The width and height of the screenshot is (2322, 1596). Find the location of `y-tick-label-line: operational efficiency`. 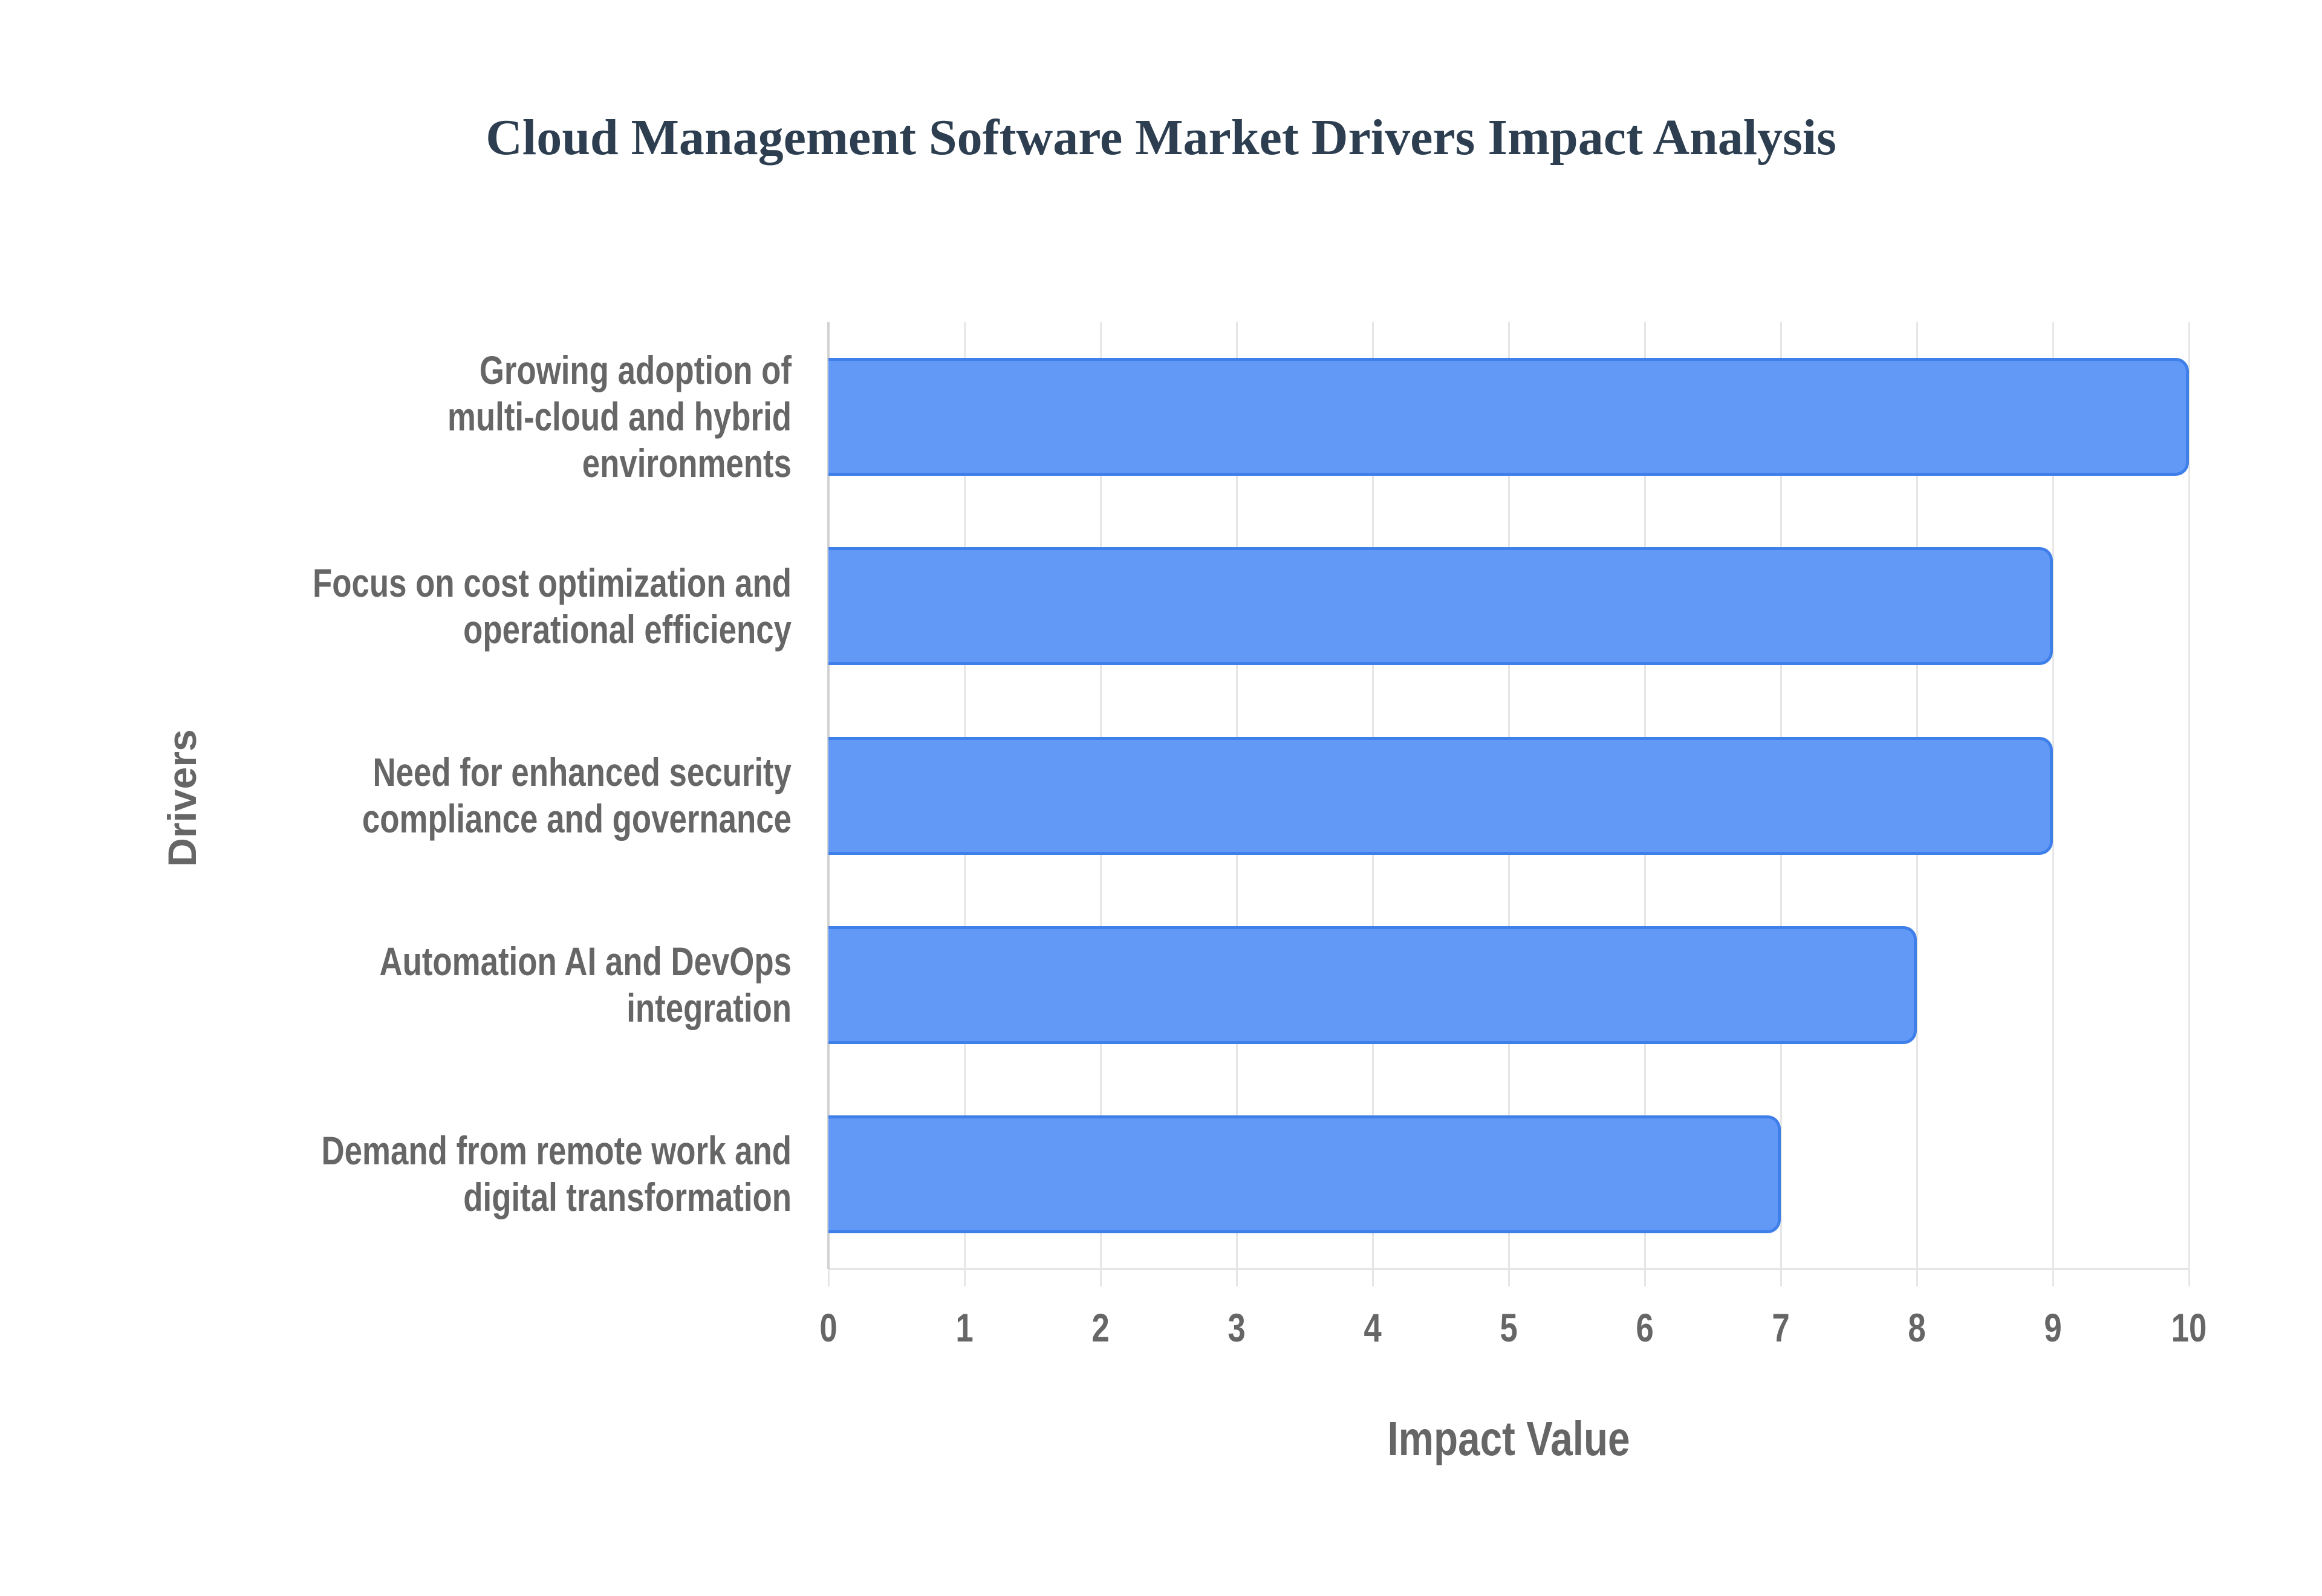

y-tick-label-line: operational efficiency is located at coordinates (627, 629).